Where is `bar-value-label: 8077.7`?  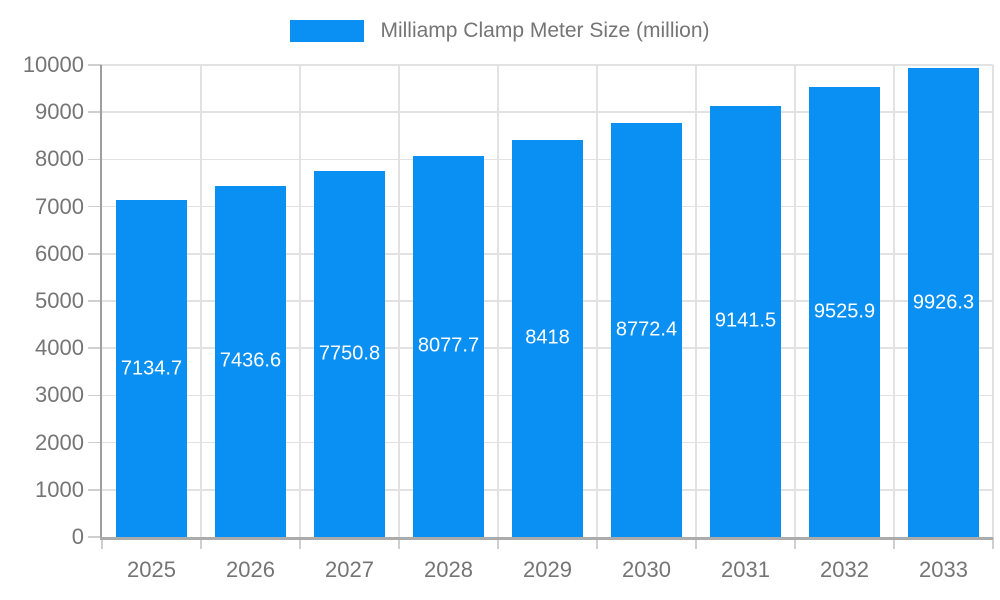 bar-value-label: 8077.7 is located at coordinates (448, 345).